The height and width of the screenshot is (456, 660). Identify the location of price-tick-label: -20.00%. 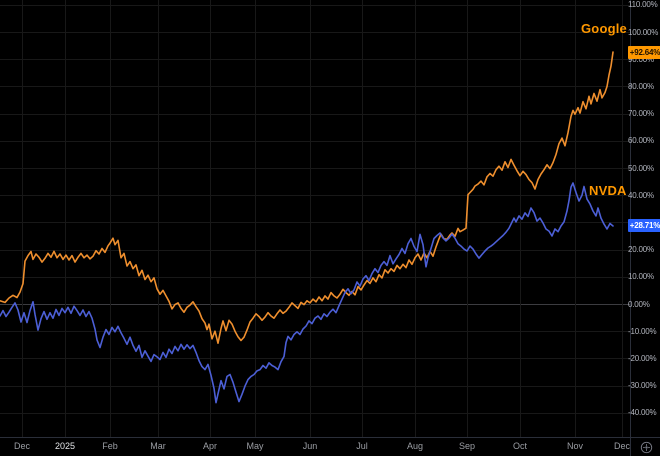
(642, 358).